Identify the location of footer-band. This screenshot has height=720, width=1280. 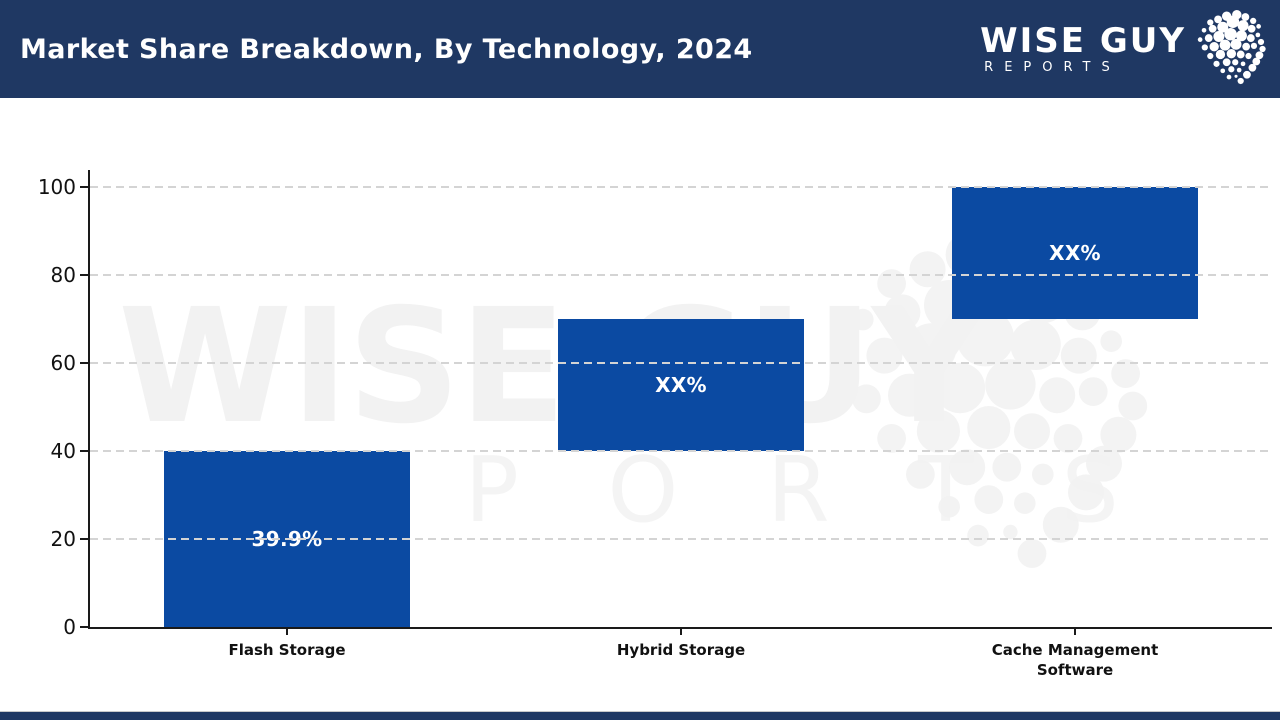
(640, 716).